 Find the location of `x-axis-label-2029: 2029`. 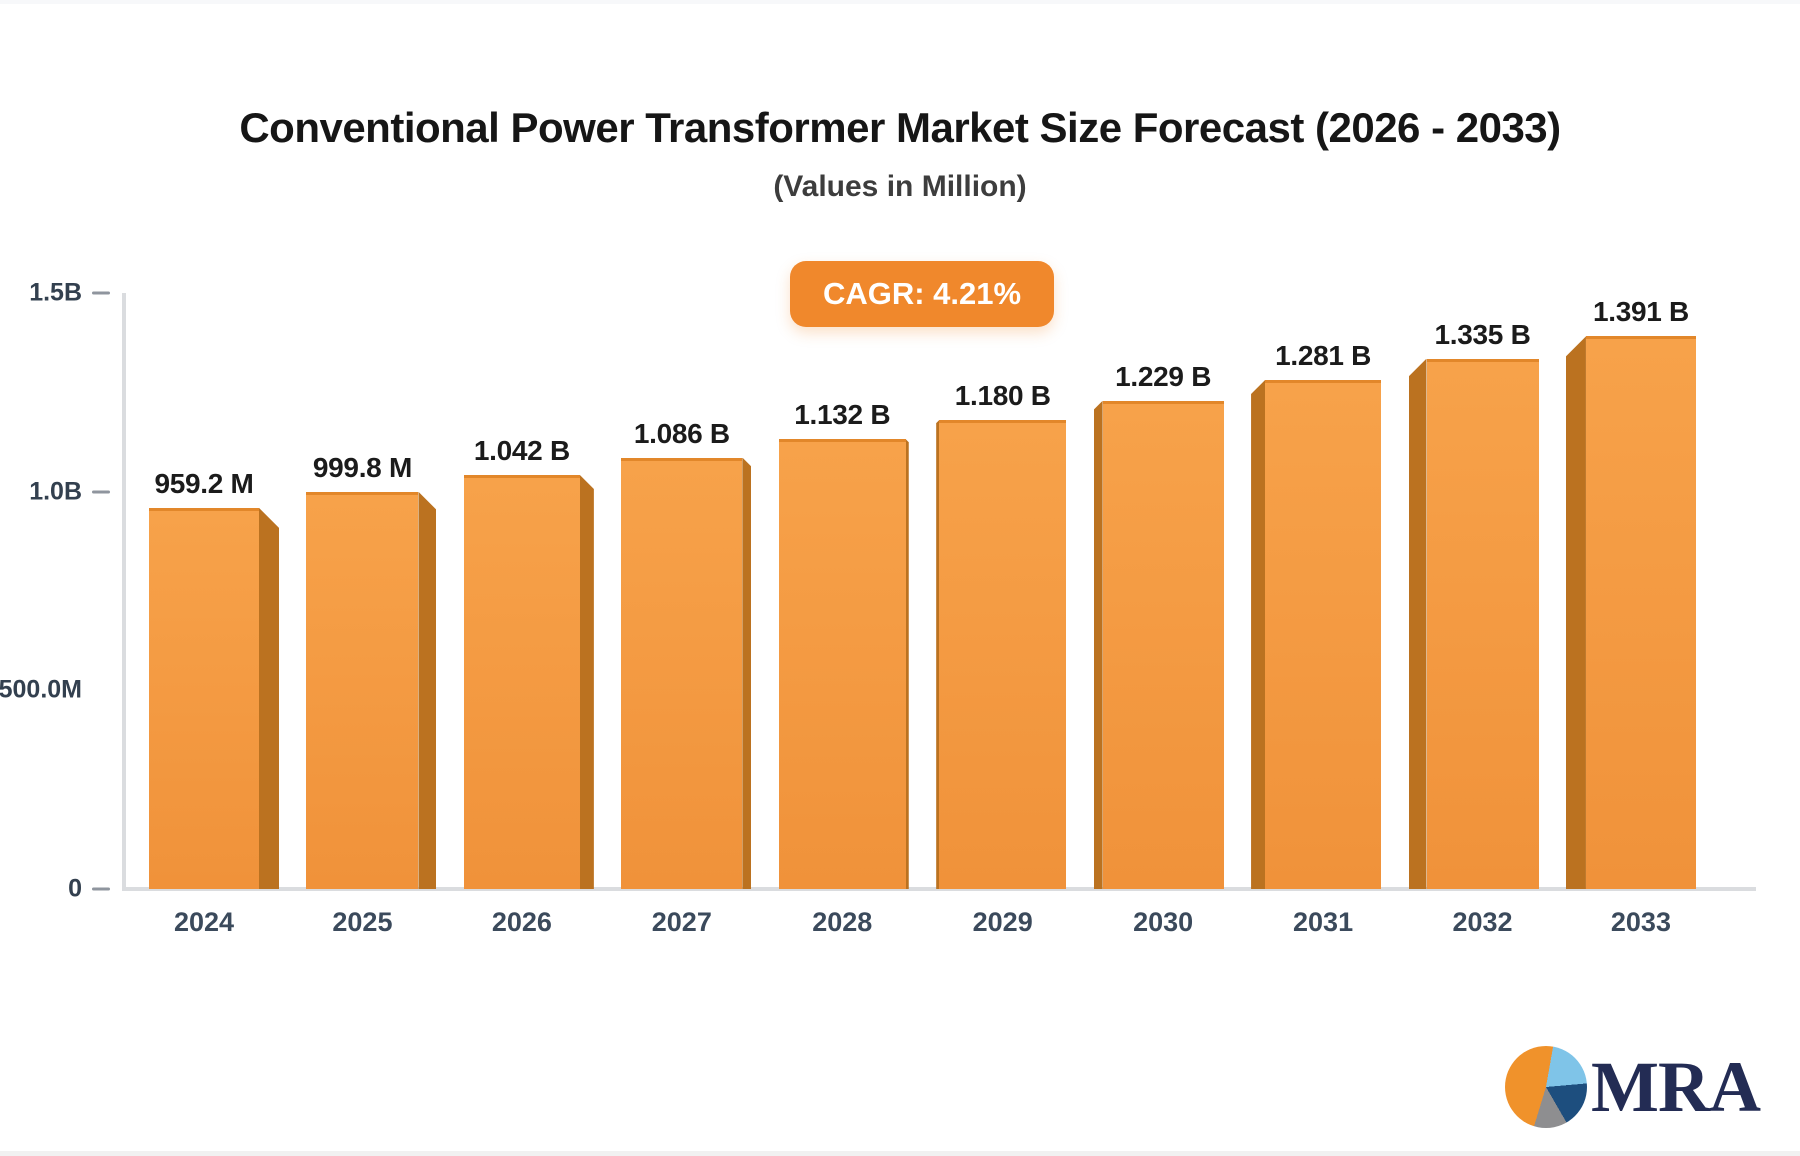

x-axis-label-2029: 2029 is located at coordinates (1002, 922).